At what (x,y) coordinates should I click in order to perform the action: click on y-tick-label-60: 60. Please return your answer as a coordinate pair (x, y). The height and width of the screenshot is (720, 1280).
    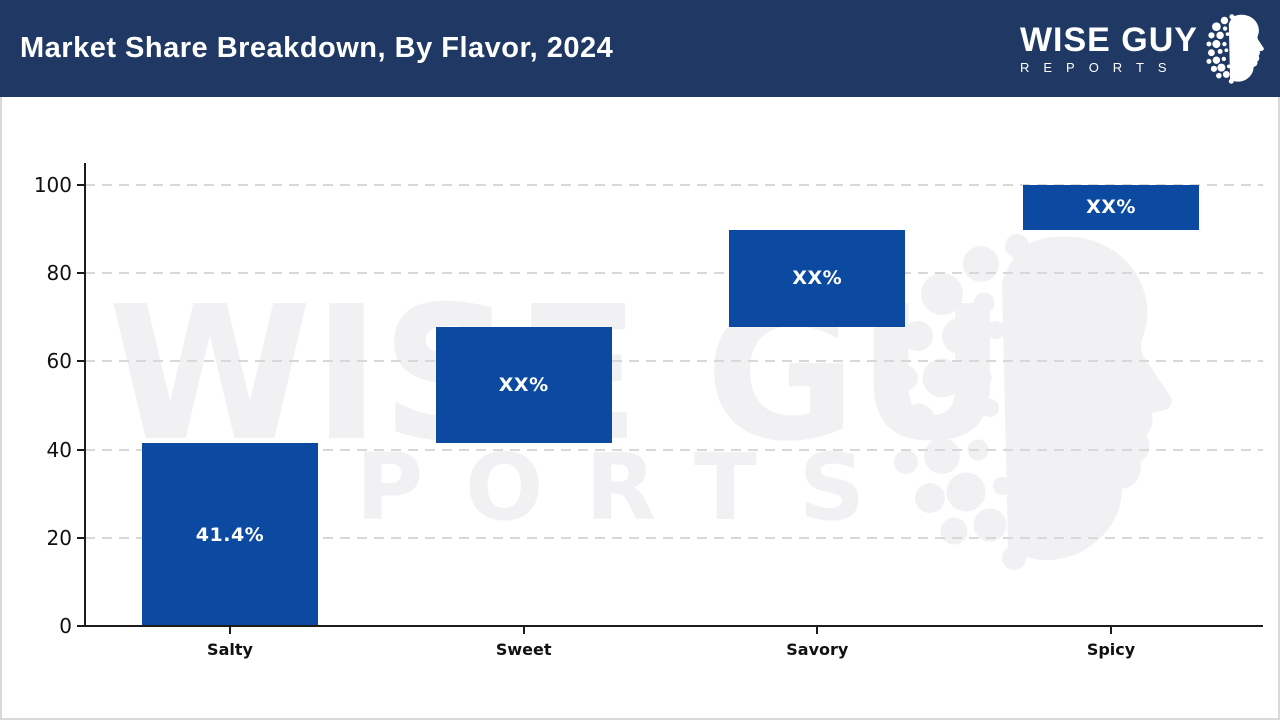
    Looking at the image, I should click on (59, 361).